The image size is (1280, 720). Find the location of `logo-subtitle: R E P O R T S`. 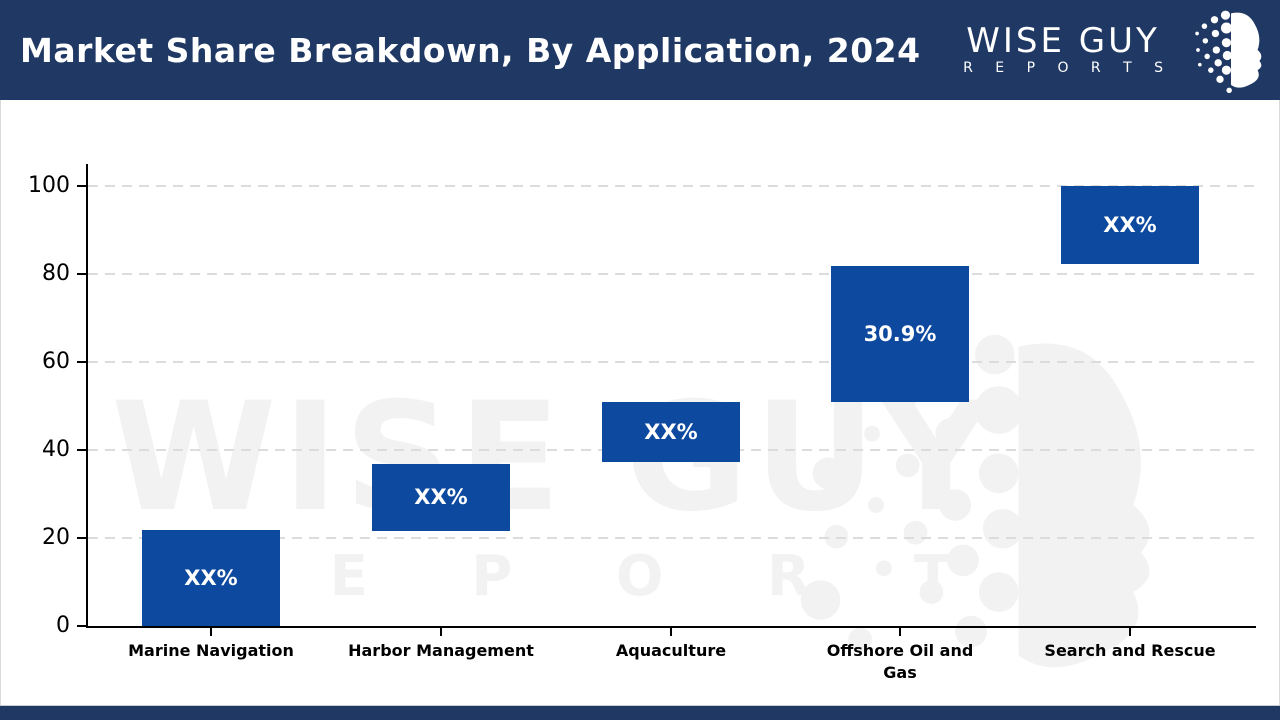

logo-subtitle: R E P O R T S is located at coordinates (1067, 68).